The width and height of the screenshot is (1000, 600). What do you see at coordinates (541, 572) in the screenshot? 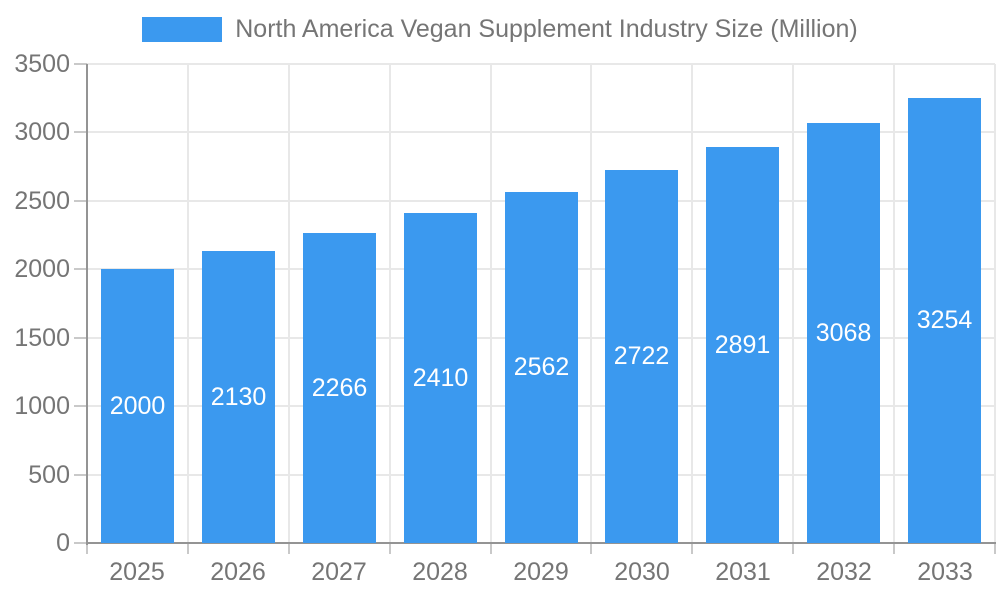
I see `x-axis-tick-label: 2029` at bounding box center [541, 572].